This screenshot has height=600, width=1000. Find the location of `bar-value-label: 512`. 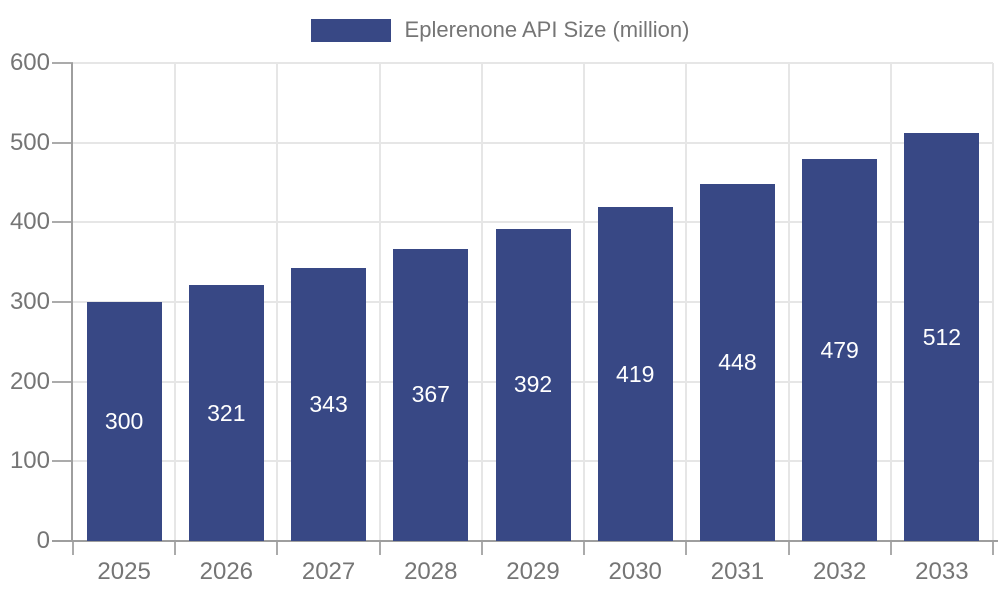

bar-value-label: 512 is located at coordinates (942, 336).